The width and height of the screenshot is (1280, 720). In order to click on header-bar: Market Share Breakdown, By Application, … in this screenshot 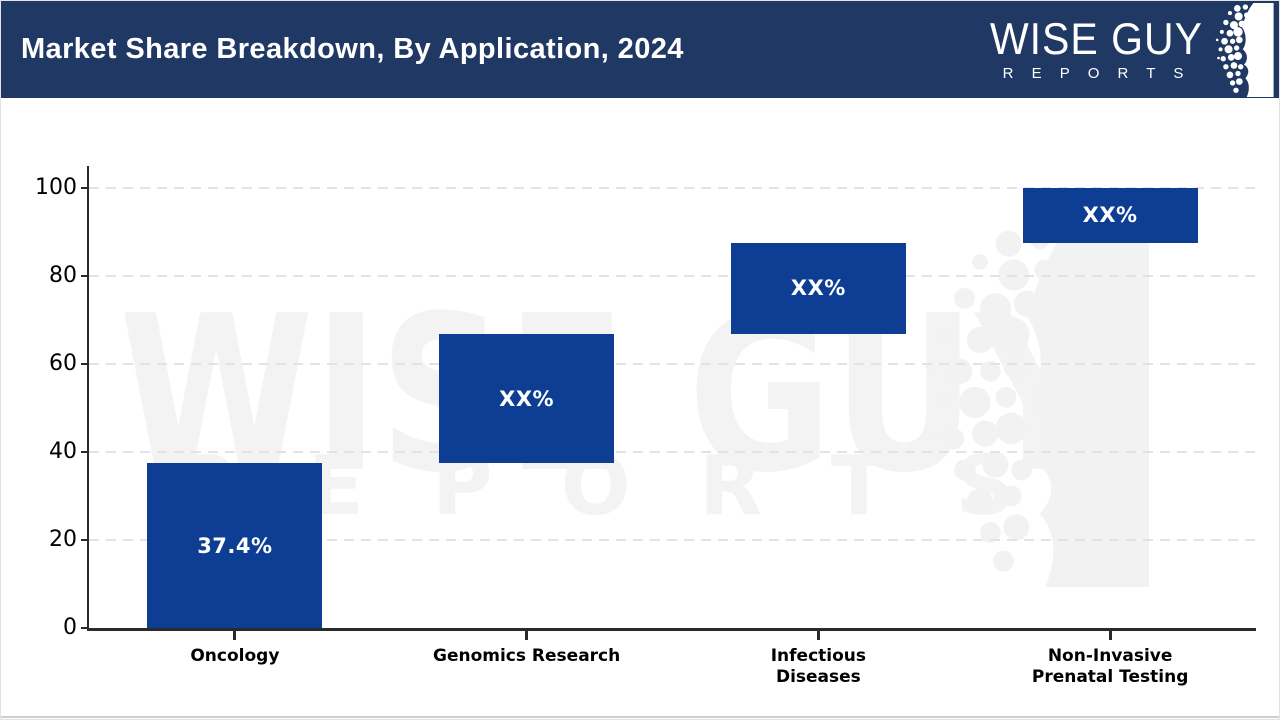, I will do `click(640, 49)`.